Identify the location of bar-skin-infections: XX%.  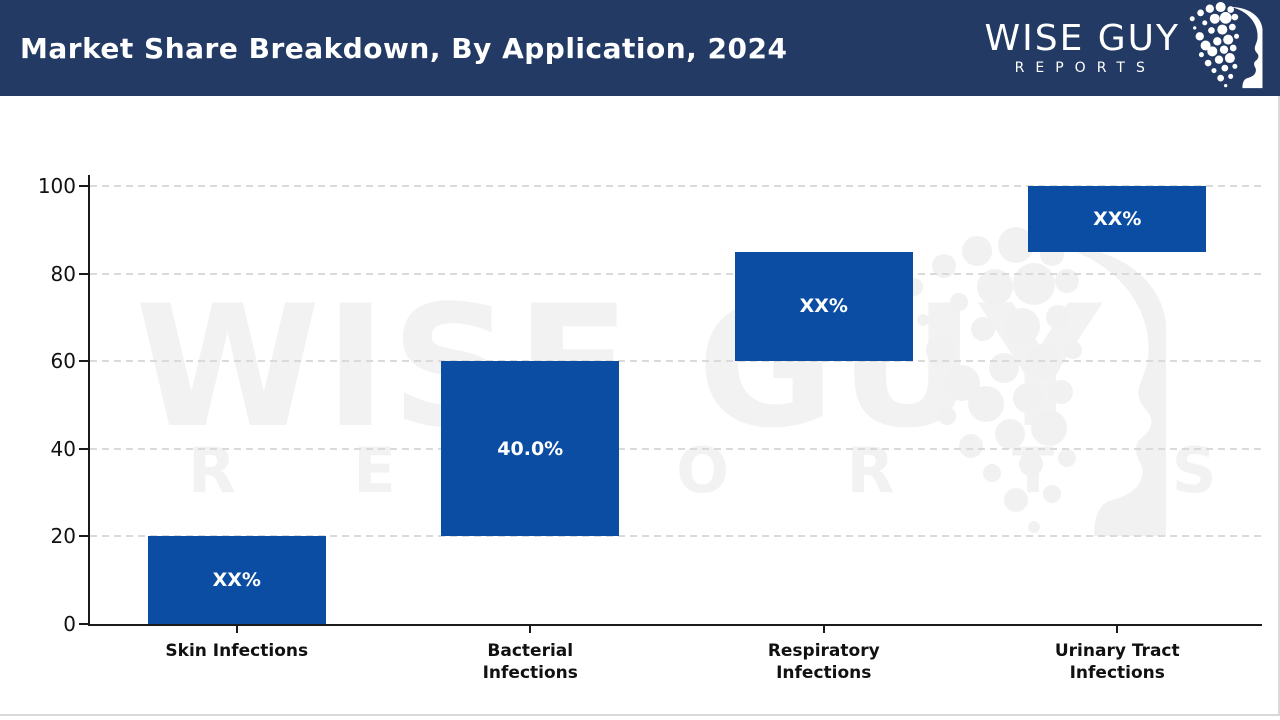
(236, 580).